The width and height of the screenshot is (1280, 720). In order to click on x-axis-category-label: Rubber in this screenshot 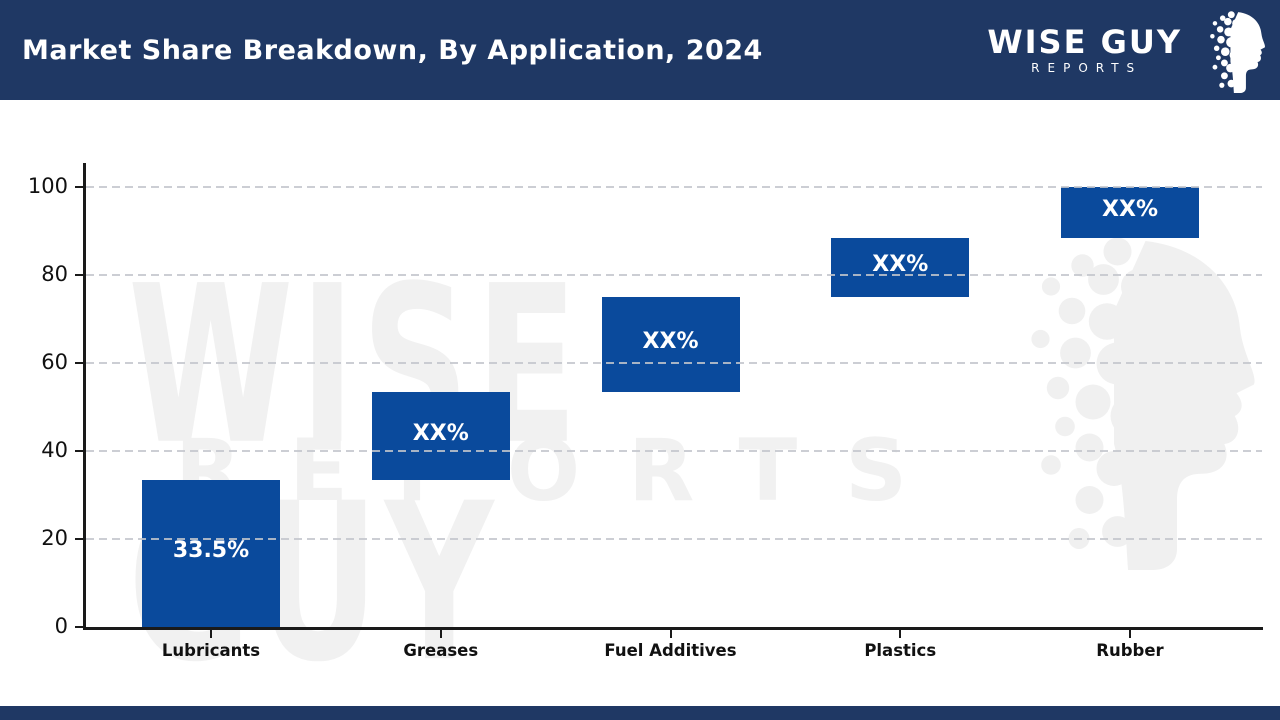, I will do `click(1130, 650)`.